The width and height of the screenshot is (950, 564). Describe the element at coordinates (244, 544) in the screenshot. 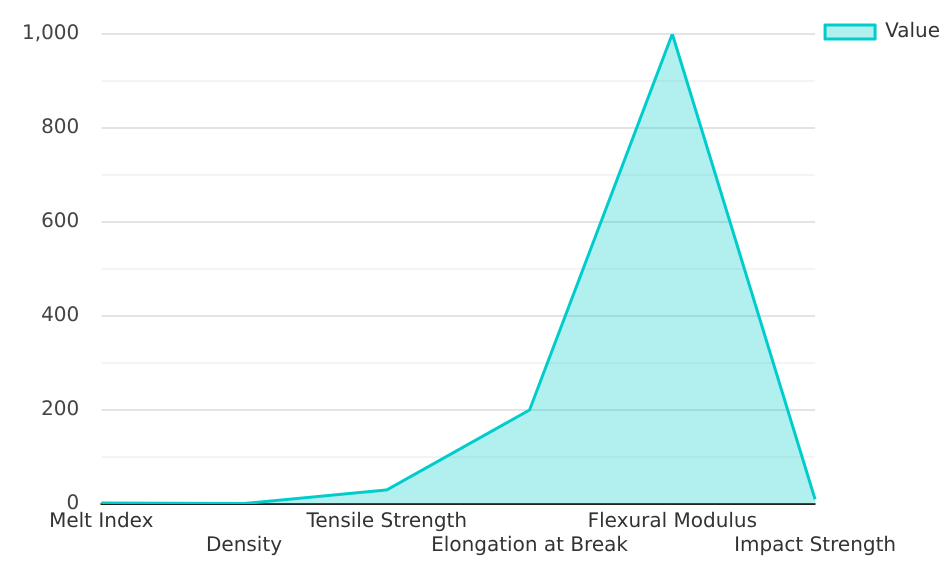

I see `x-tick-label: Density` at that location.